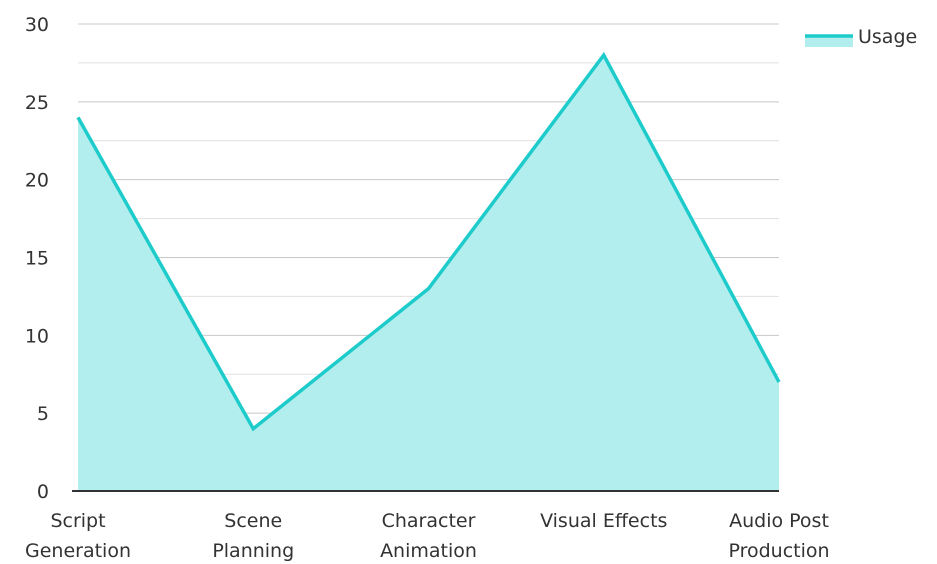 The image size is (937, 564). I want to click on y-tick-label: 30, so click(37, 25).